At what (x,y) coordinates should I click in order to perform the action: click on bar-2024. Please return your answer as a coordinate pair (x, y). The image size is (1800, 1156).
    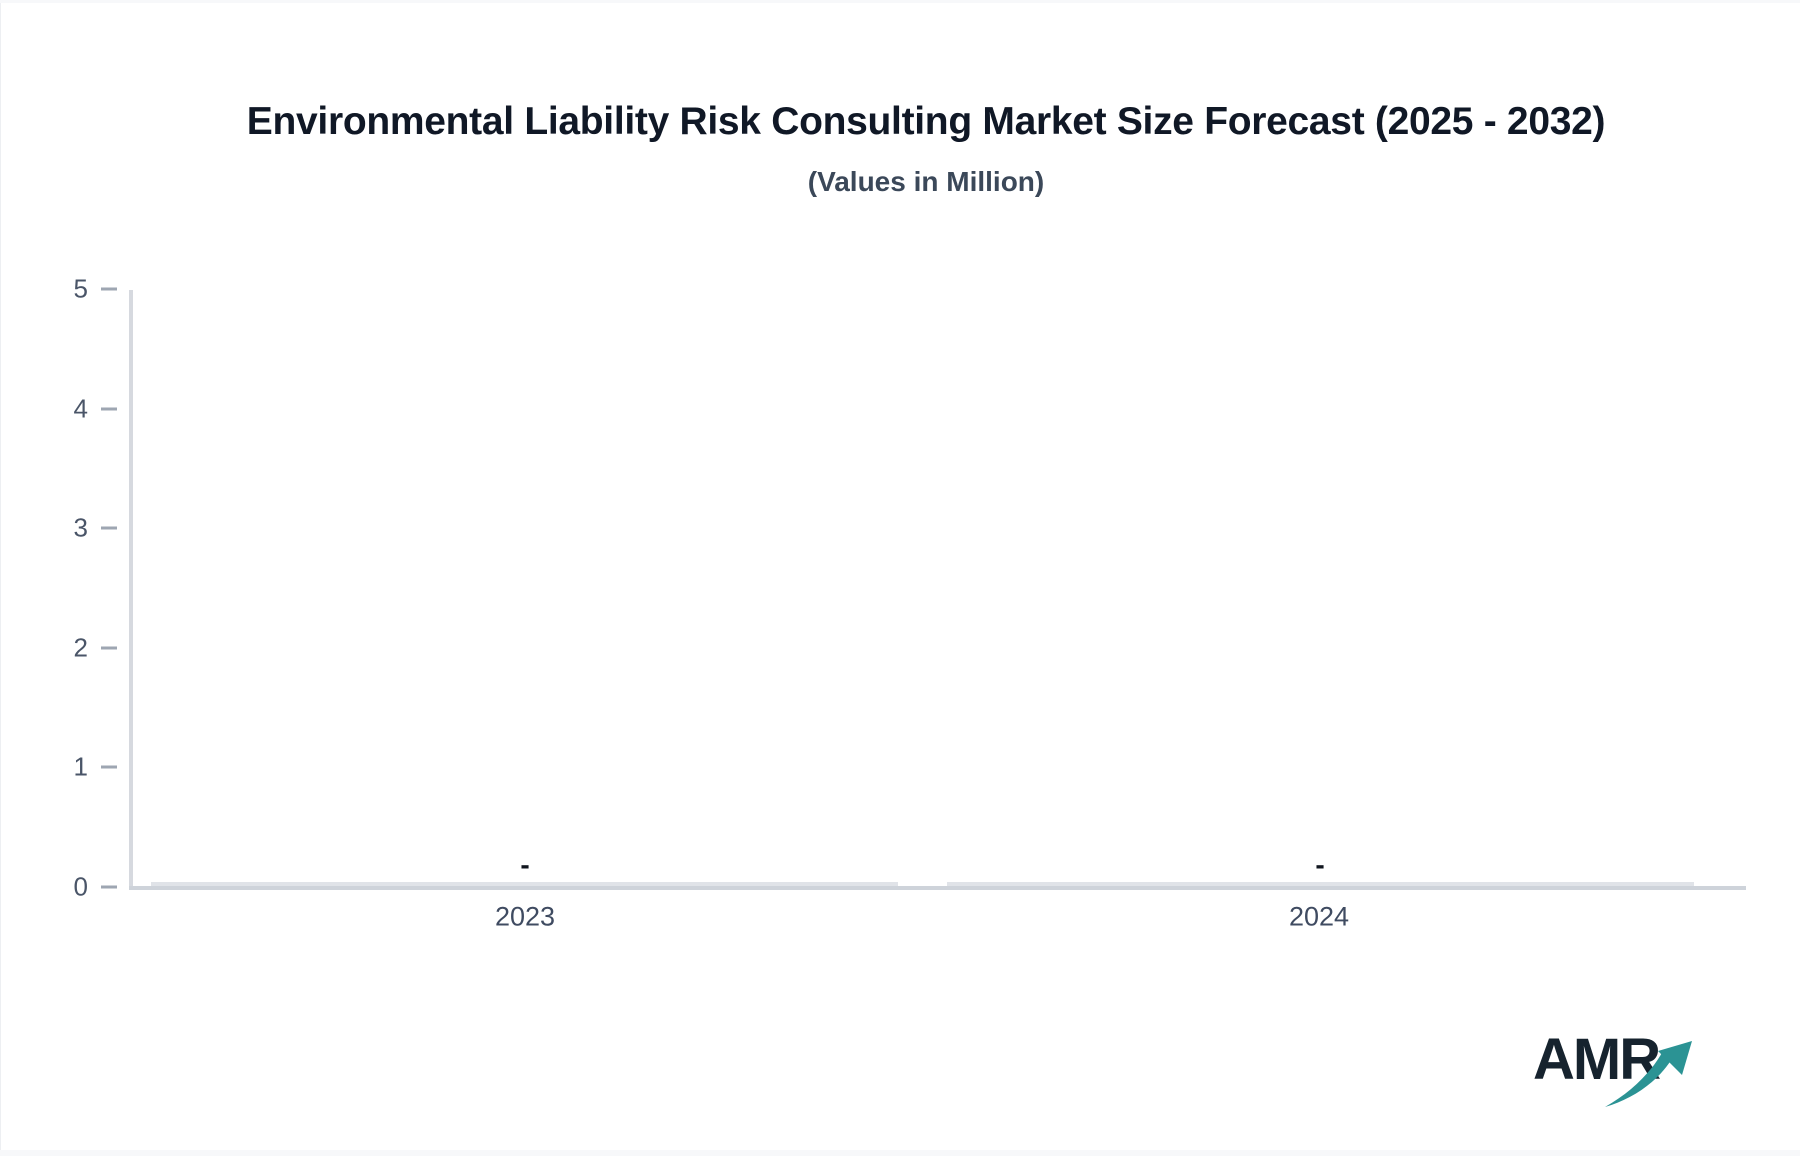
    Looking at the image, I should click on (1320, 884).